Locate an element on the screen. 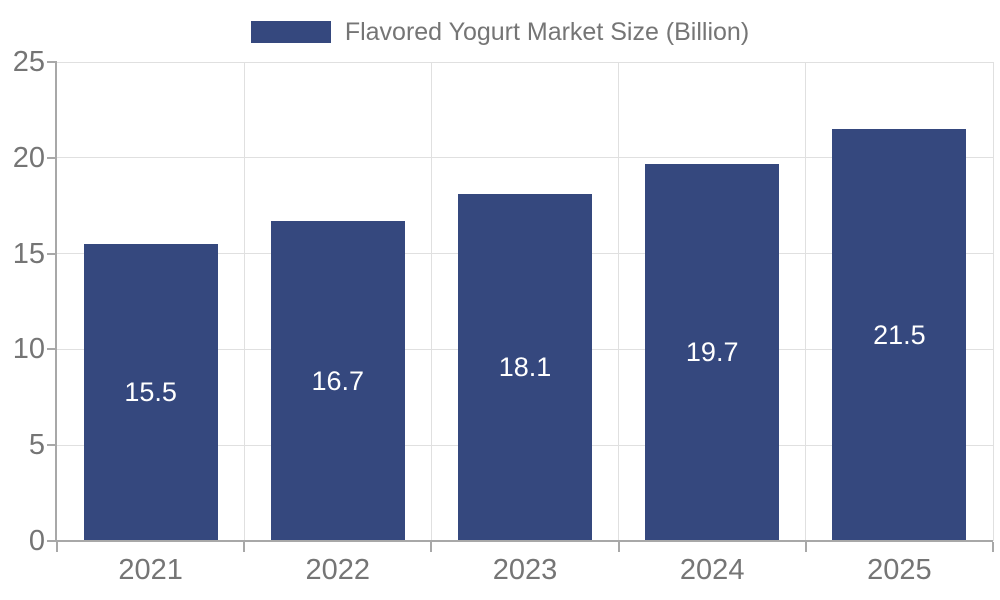 The image size is (1000, 600). y-tick-label: 15 is located at coordinates (28, 253).